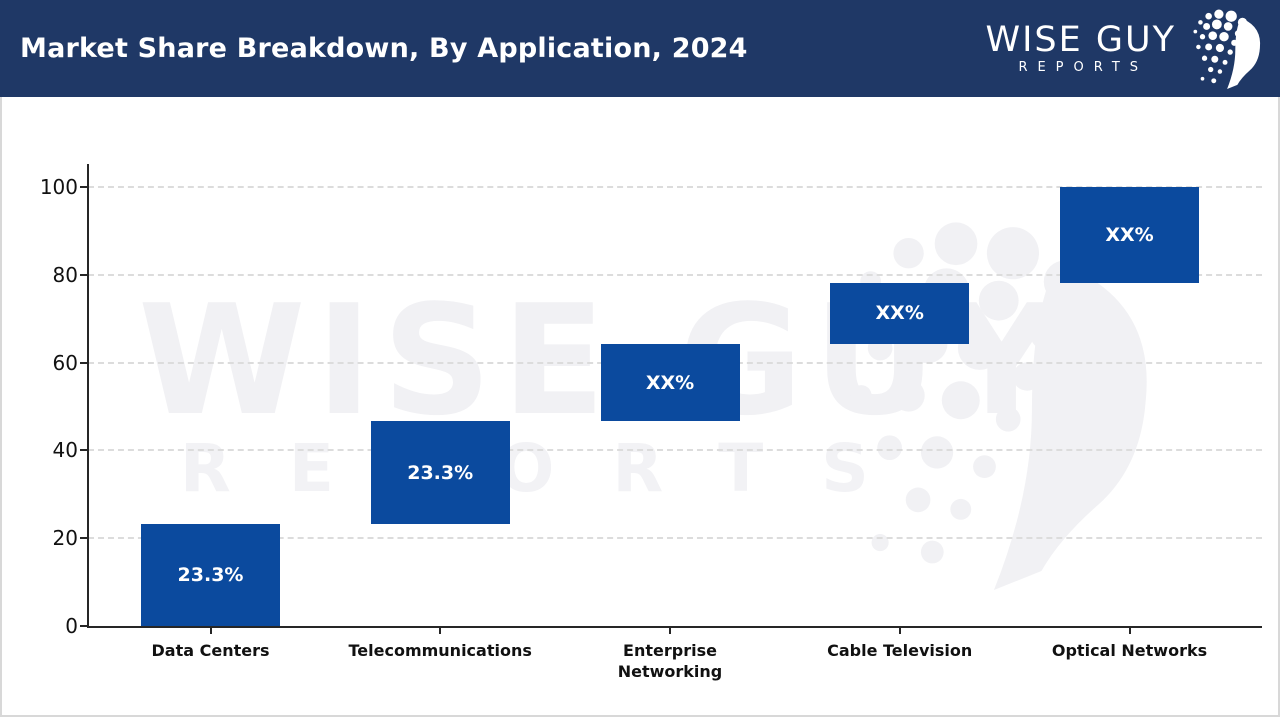 This screenshot has height=720, width=1280. Describe the element at coordinates (65, 450) in the screenshot. I see `y-axis-tick-label: 40` at that location.